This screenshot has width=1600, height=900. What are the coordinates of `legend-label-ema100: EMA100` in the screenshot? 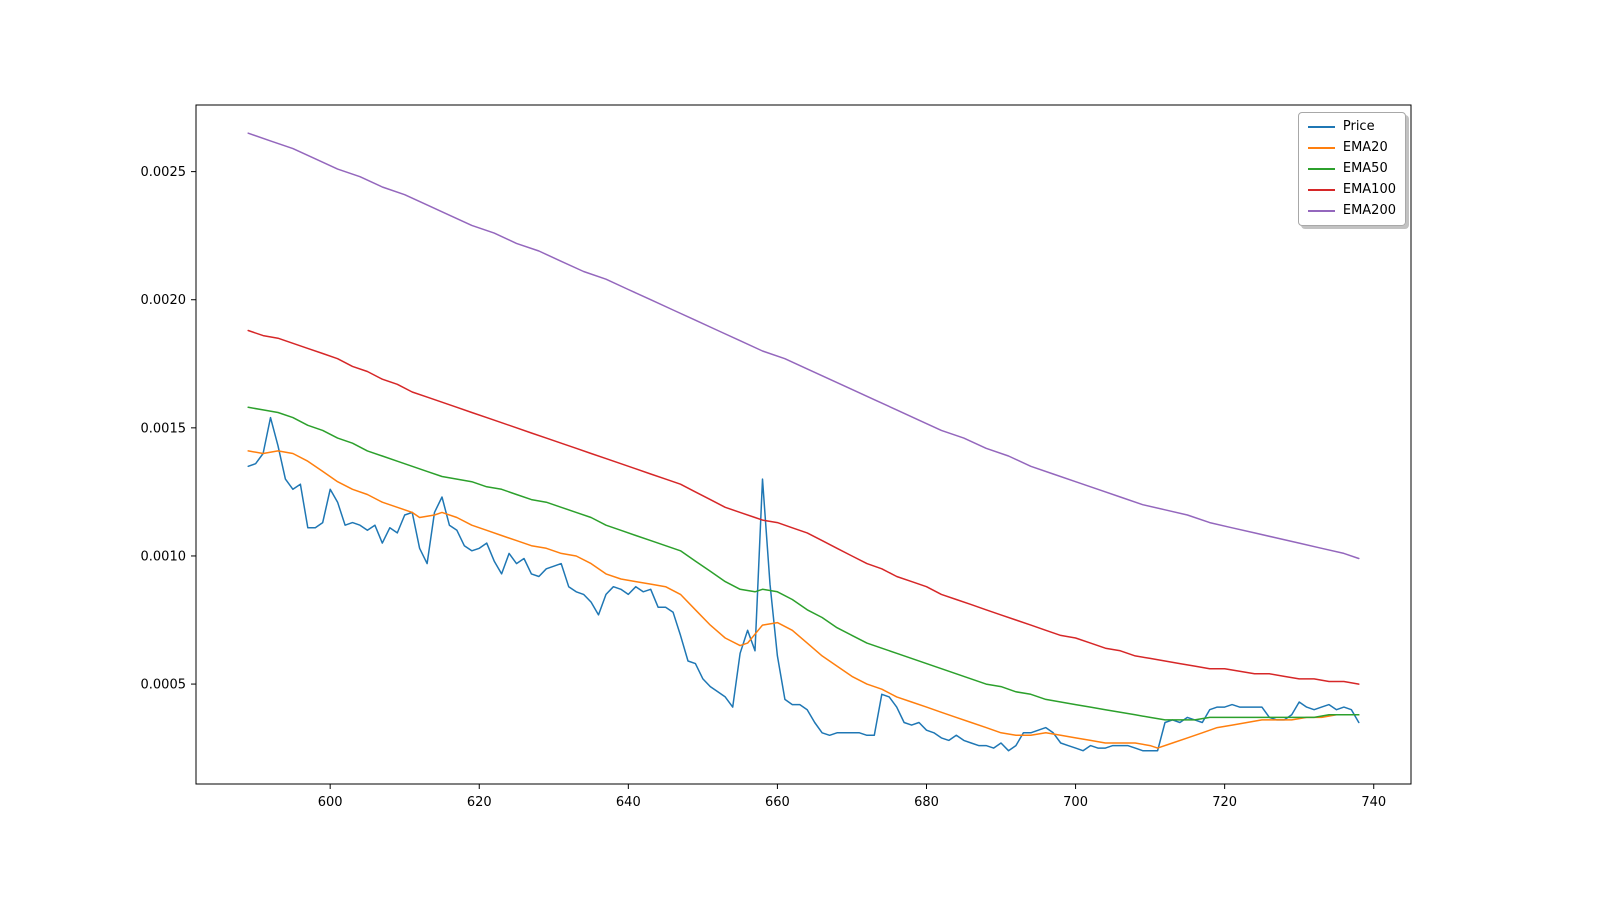 It's located at (1369, 189).